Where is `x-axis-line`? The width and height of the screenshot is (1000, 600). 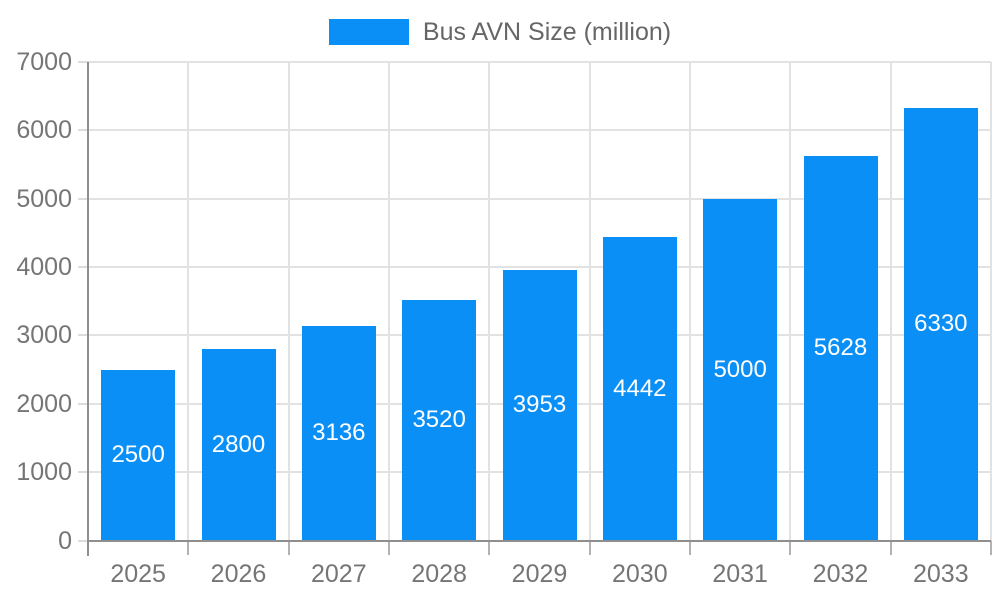
x-axis-line is located at coordinates (539, 540).